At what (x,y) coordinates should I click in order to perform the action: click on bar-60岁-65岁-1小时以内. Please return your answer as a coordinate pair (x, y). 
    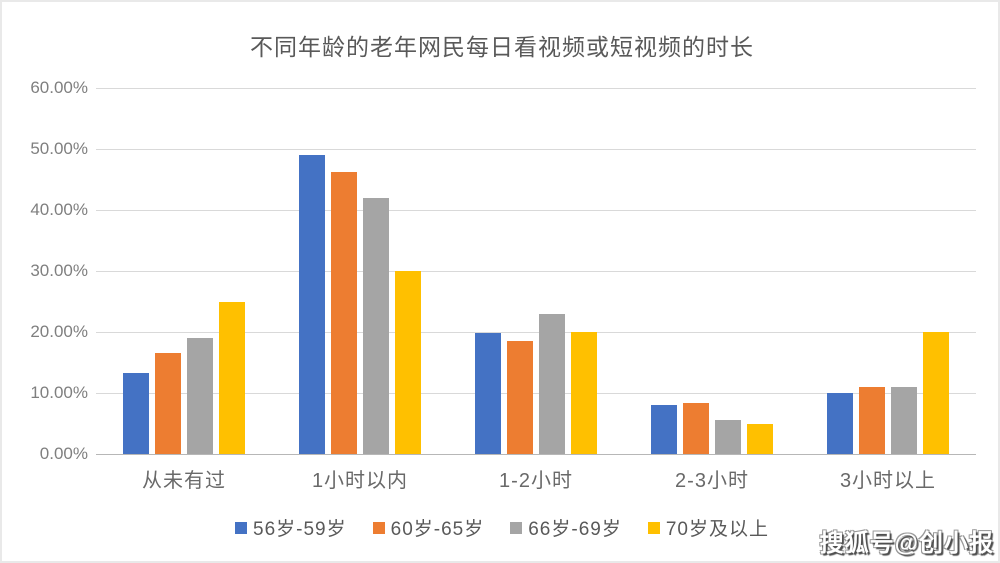
    Looking at the image, I should click on (344, 312).